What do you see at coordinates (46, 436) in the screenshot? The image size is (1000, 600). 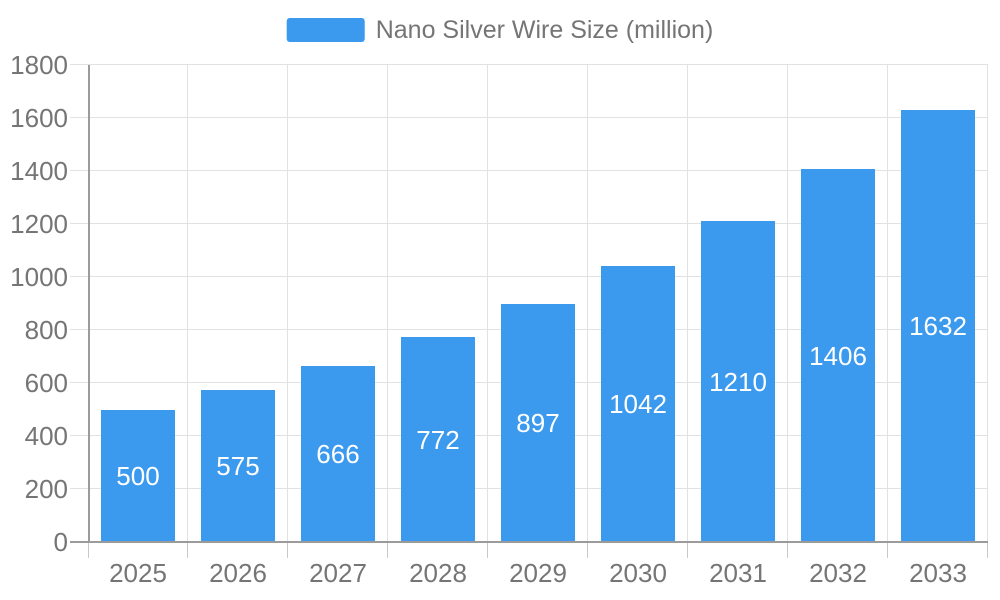 I see `y-axis-tick-label: 400` at bounding box center [46, 436].